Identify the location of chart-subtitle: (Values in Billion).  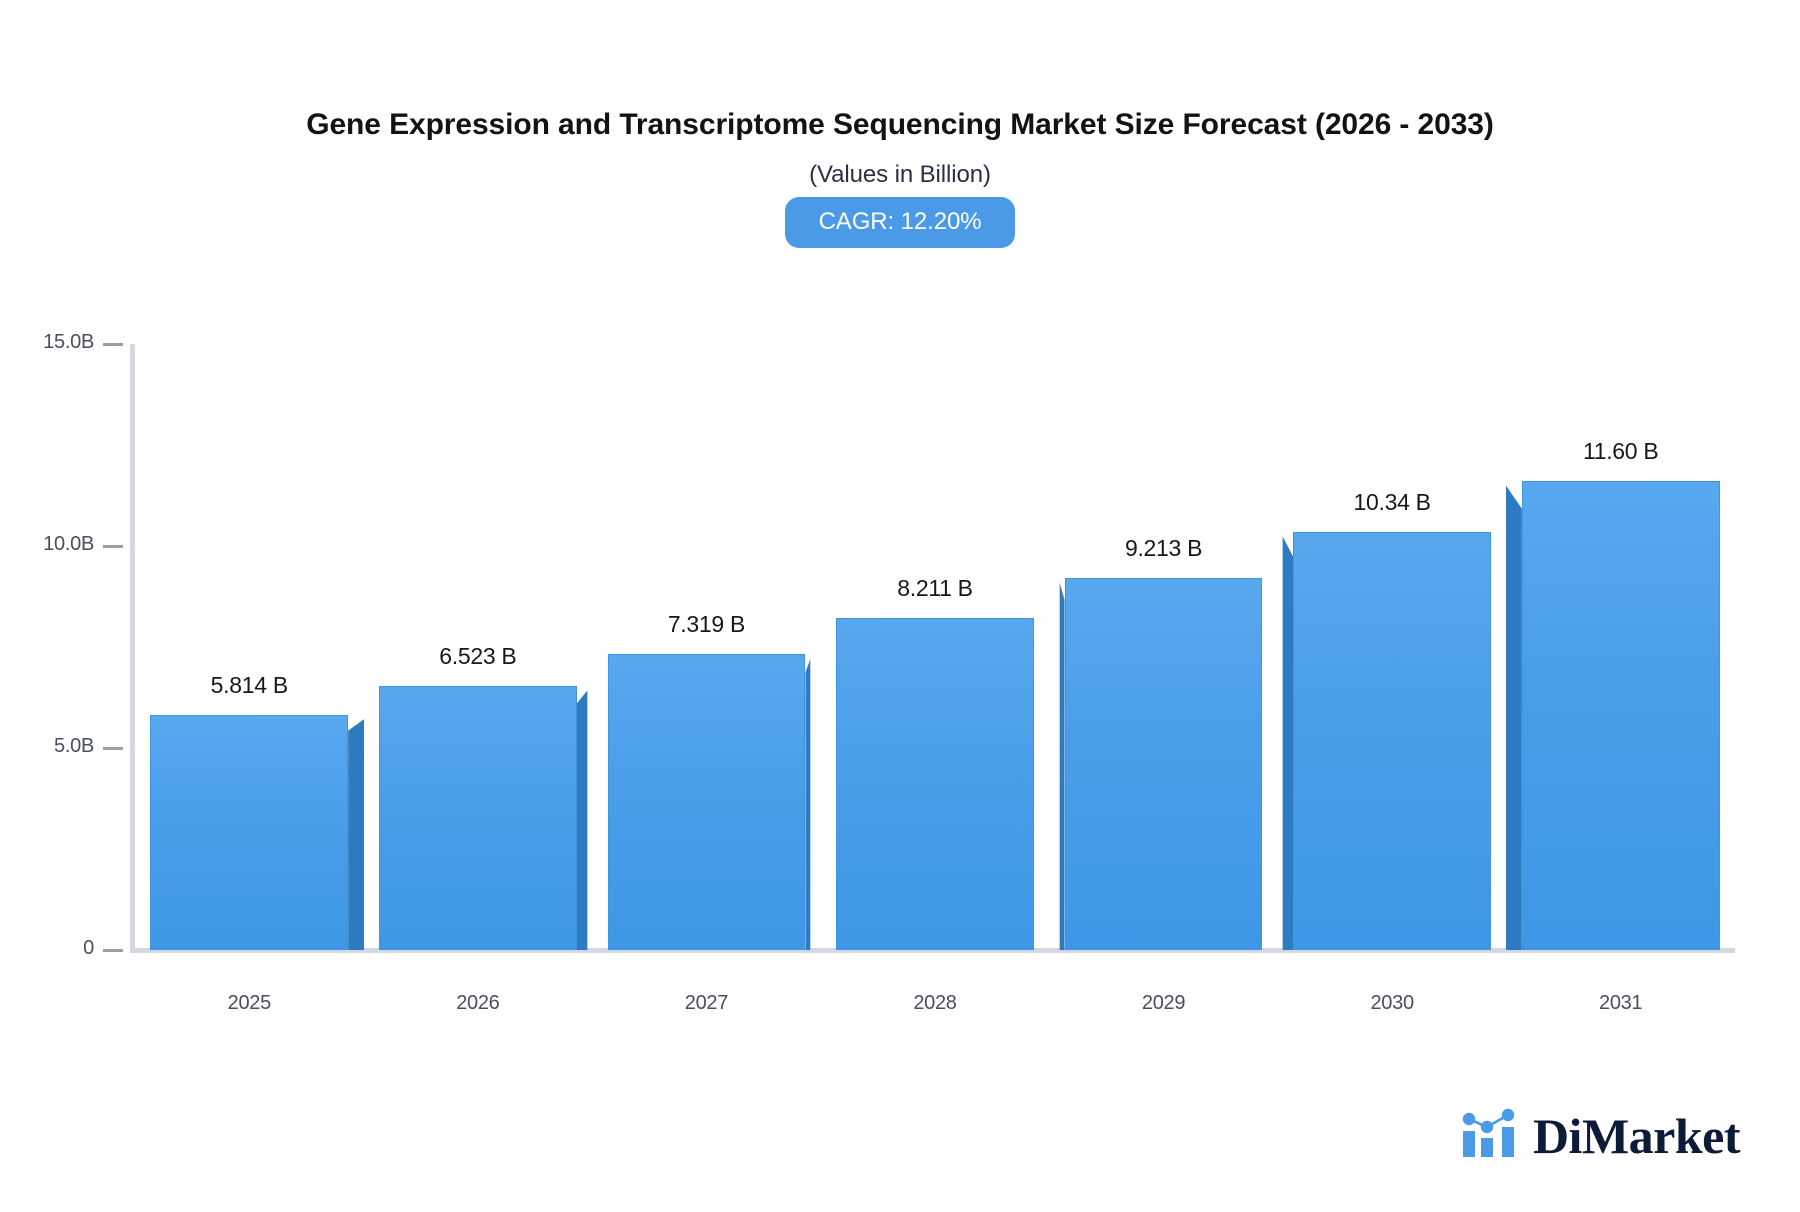
(900, 174).